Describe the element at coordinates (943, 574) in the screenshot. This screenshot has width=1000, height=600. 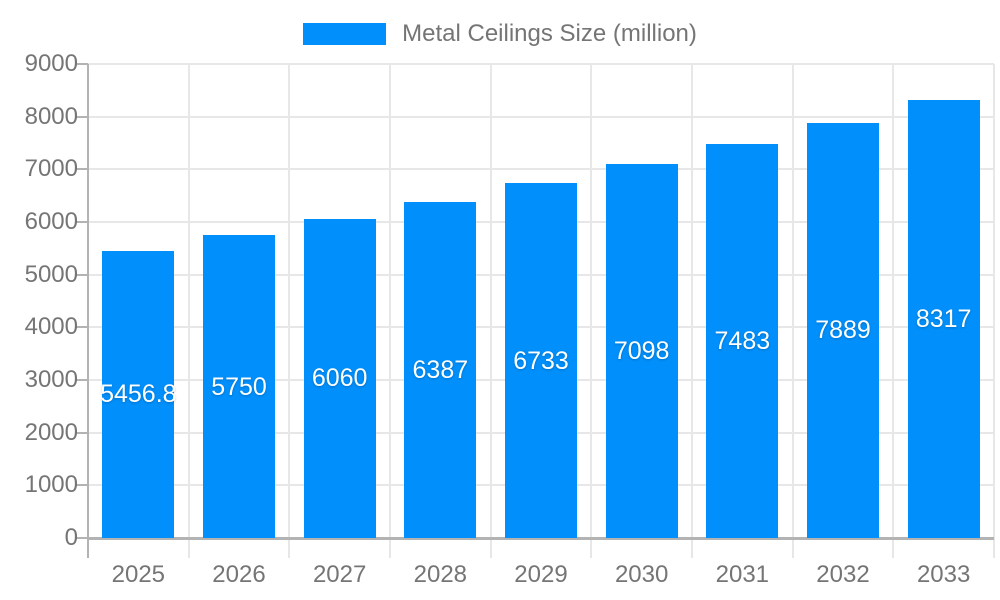
I see `x-axis-label: 2033` at that location.